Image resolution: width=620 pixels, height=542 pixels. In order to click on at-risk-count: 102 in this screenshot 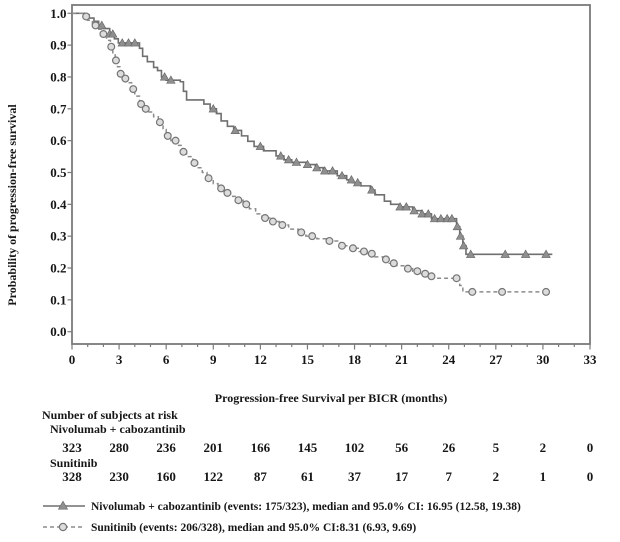, I will do `click(355, 447)`.